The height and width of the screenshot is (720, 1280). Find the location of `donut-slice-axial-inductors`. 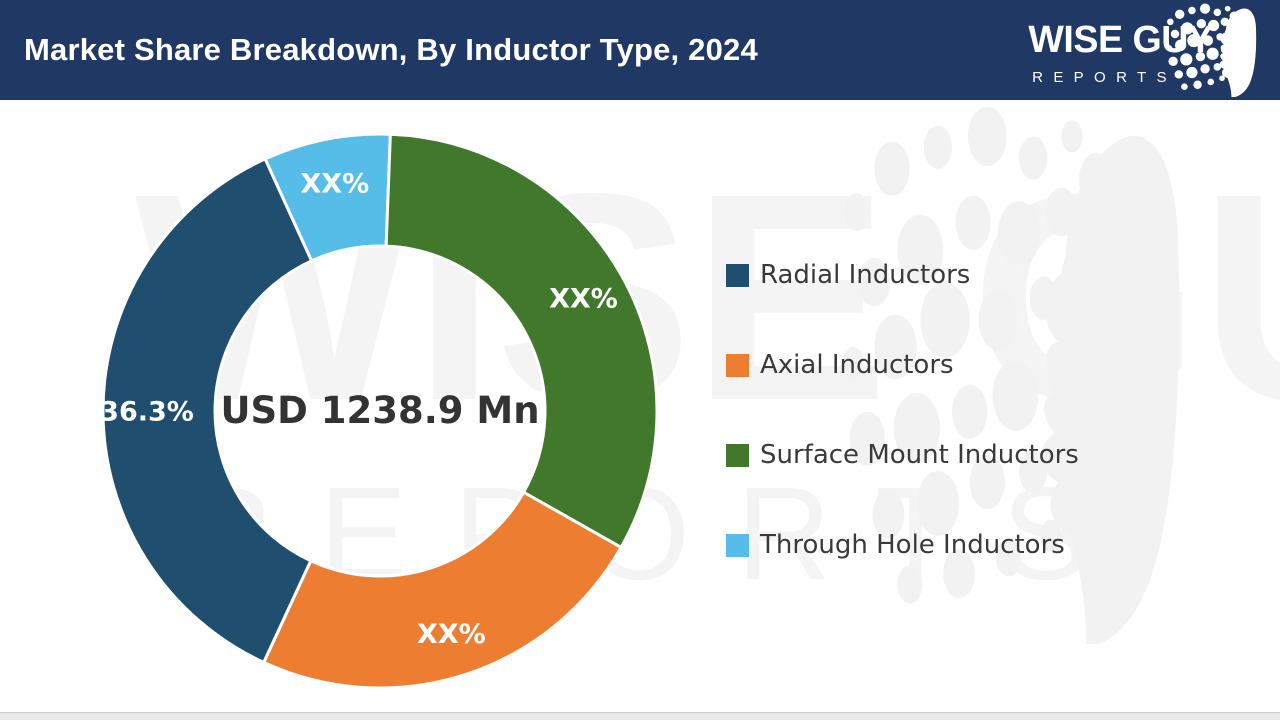

donut-slice-axial-inductors is located at coordinates (442, 590).